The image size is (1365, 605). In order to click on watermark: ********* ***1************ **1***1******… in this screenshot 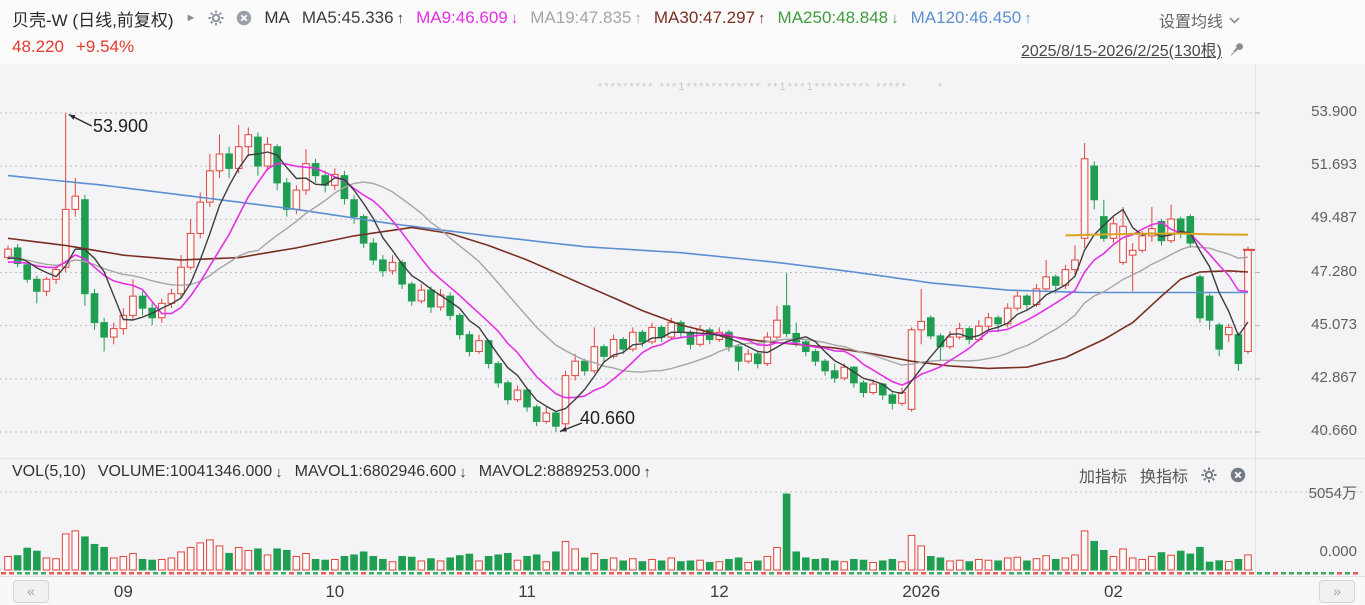, I will do `click(771, 87)`.